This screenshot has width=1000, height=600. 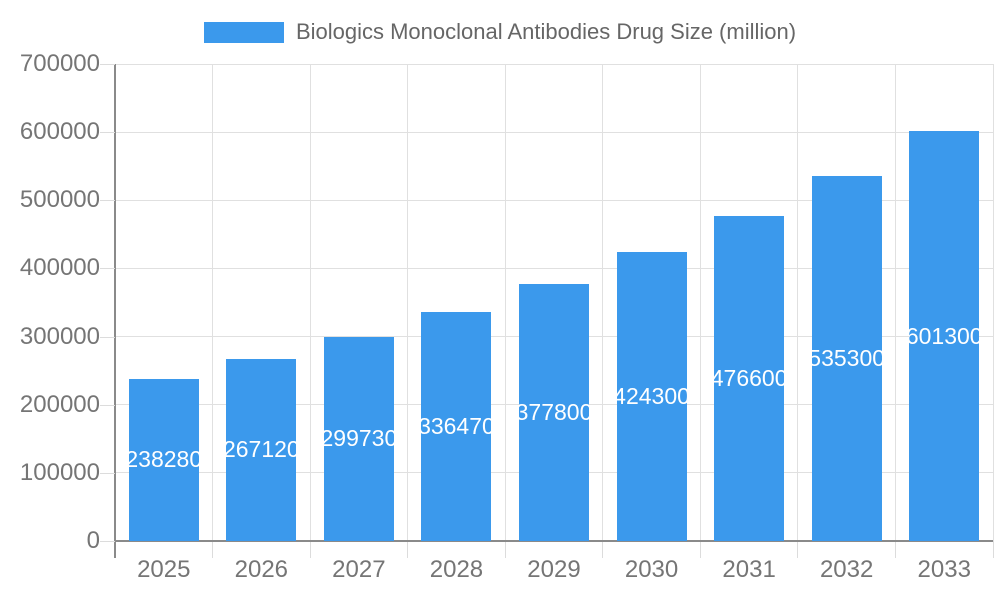 I want to click on y-axis-line, so click(x=115, y=311).